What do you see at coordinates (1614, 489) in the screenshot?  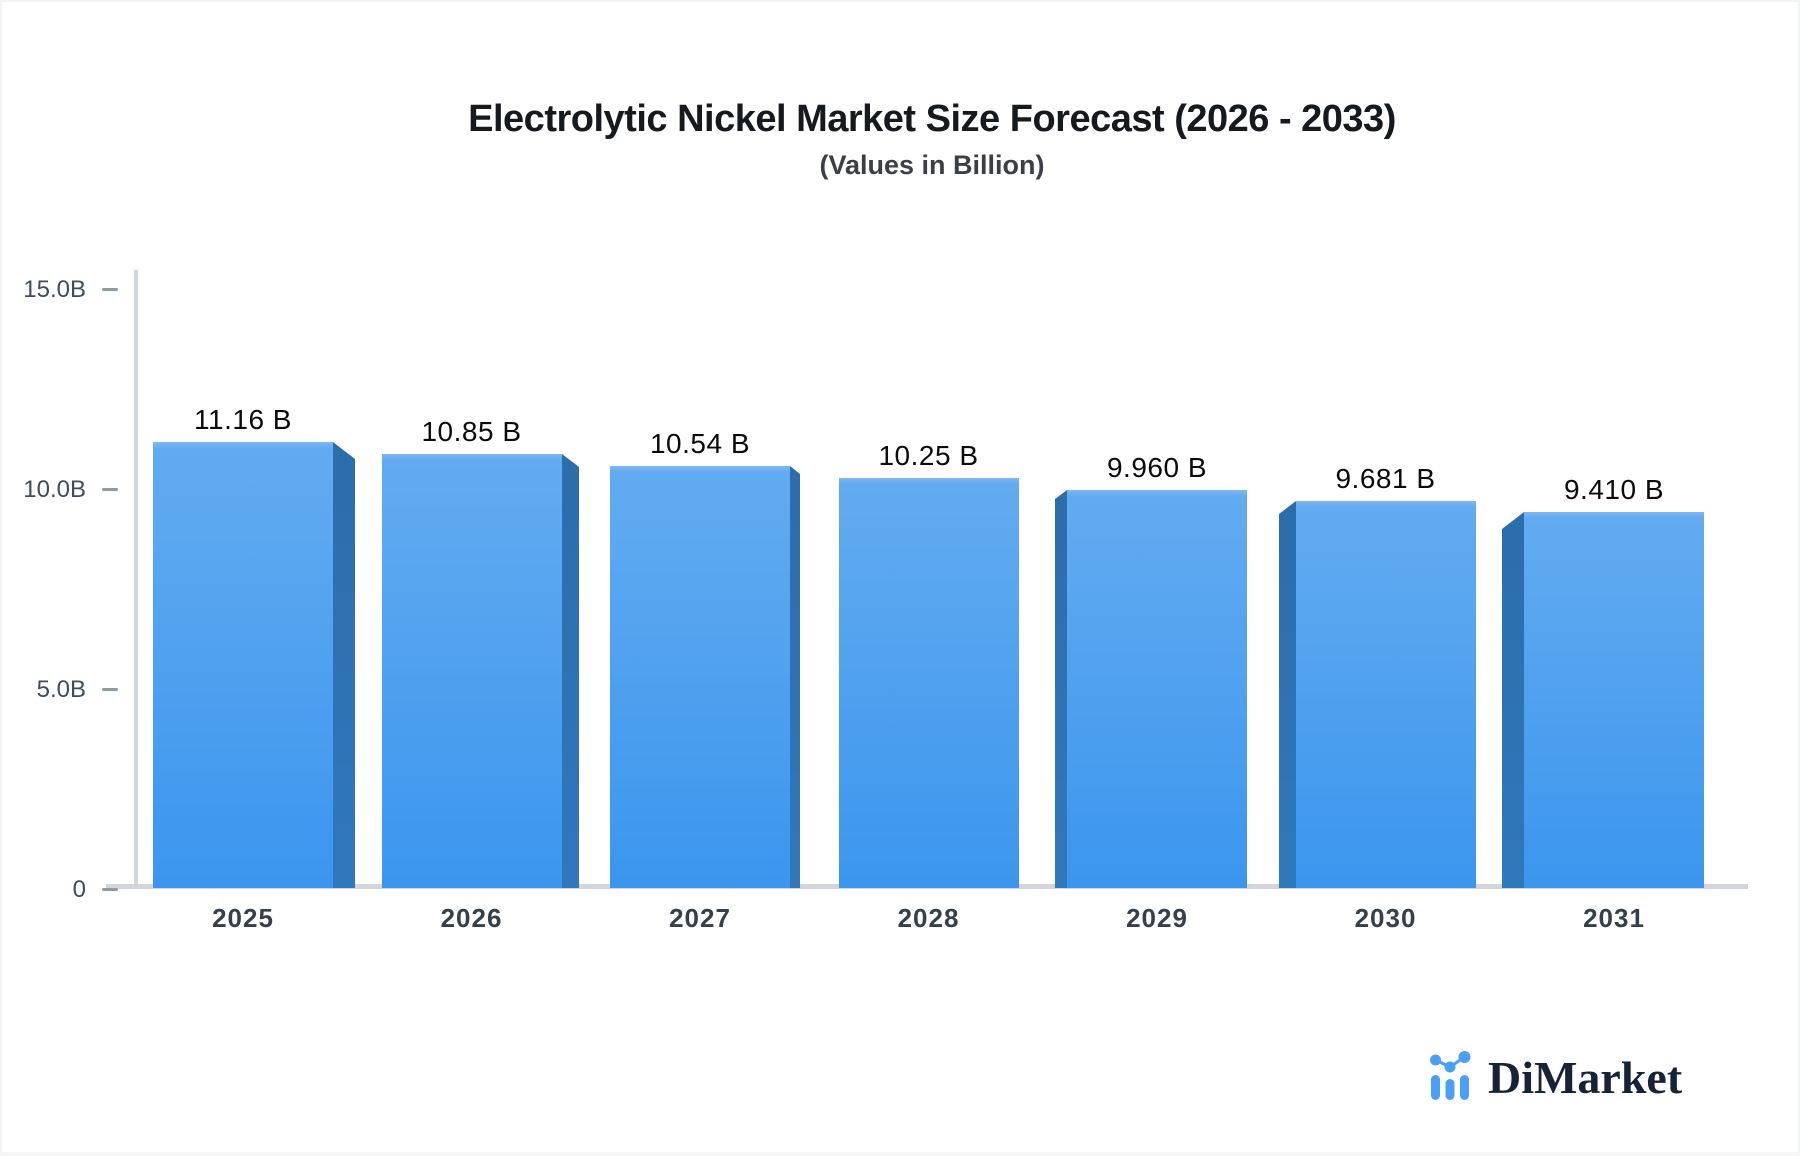 I see `bar-value-label-2031: 9.410 B` at bounding box center [1614, 489].